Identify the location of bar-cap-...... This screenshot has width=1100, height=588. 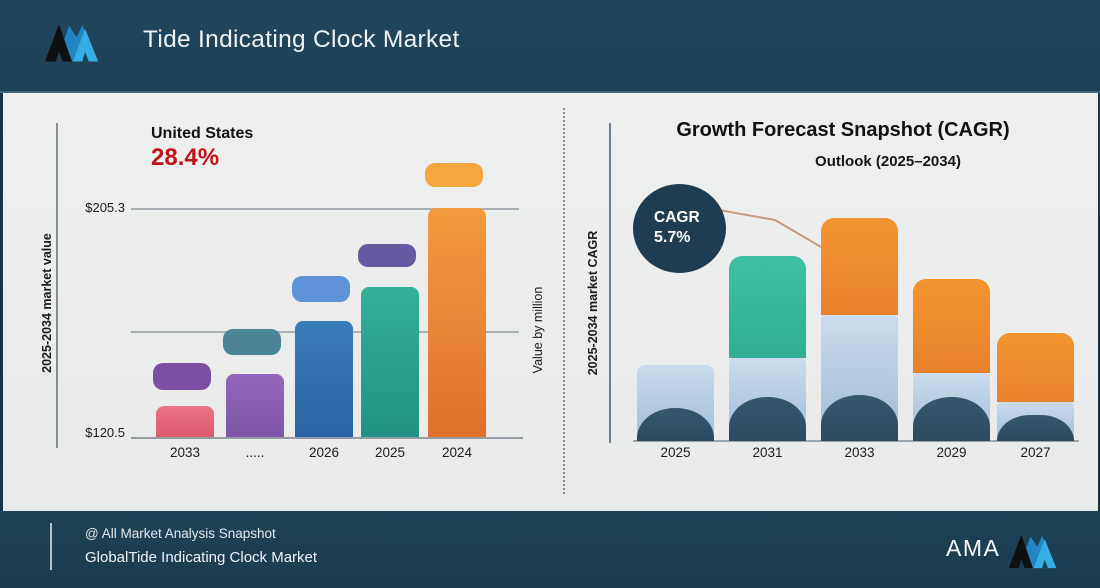
(252, 342).